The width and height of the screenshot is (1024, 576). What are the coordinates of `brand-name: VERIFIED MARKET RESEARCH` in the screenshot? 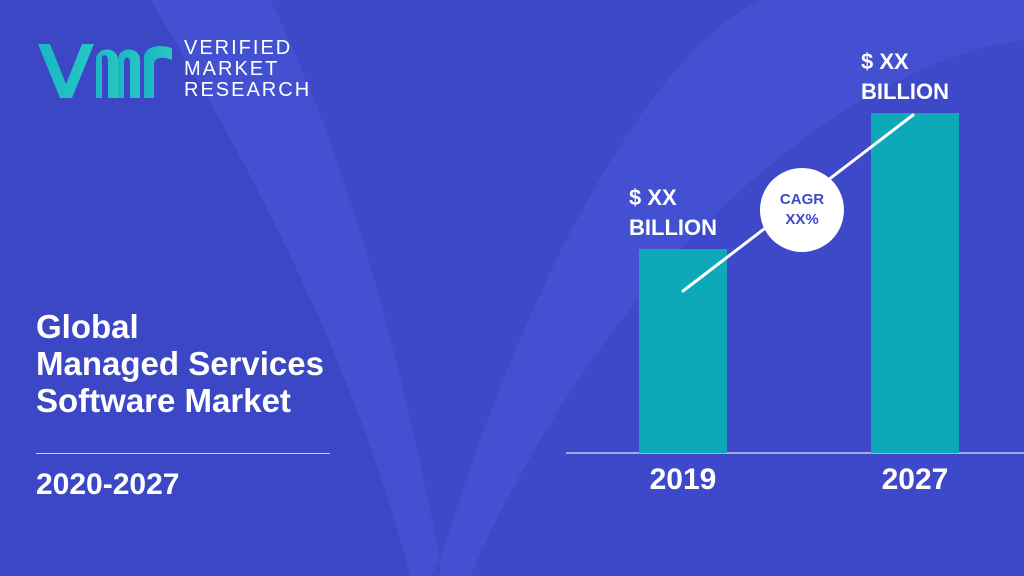 It's located at (247, 69).